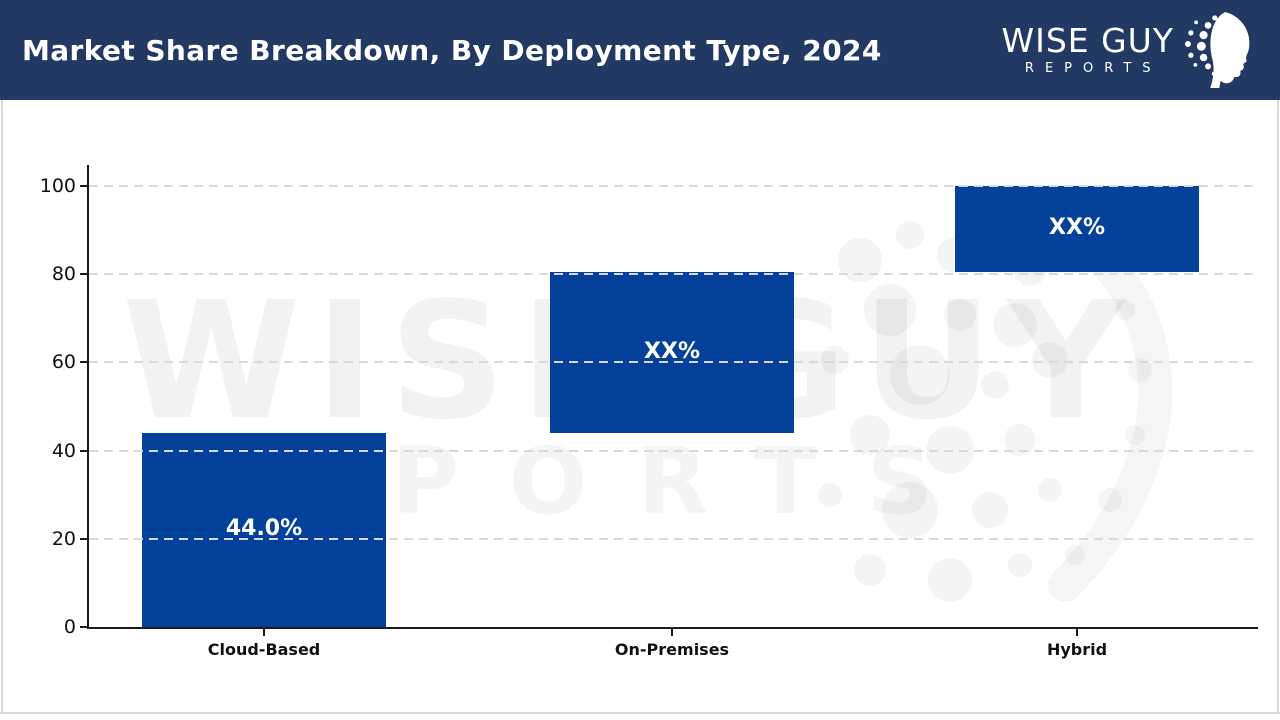  Describe the element at coordinates (2, 406) in the screenshot. I see `frame-left-border` at that location.